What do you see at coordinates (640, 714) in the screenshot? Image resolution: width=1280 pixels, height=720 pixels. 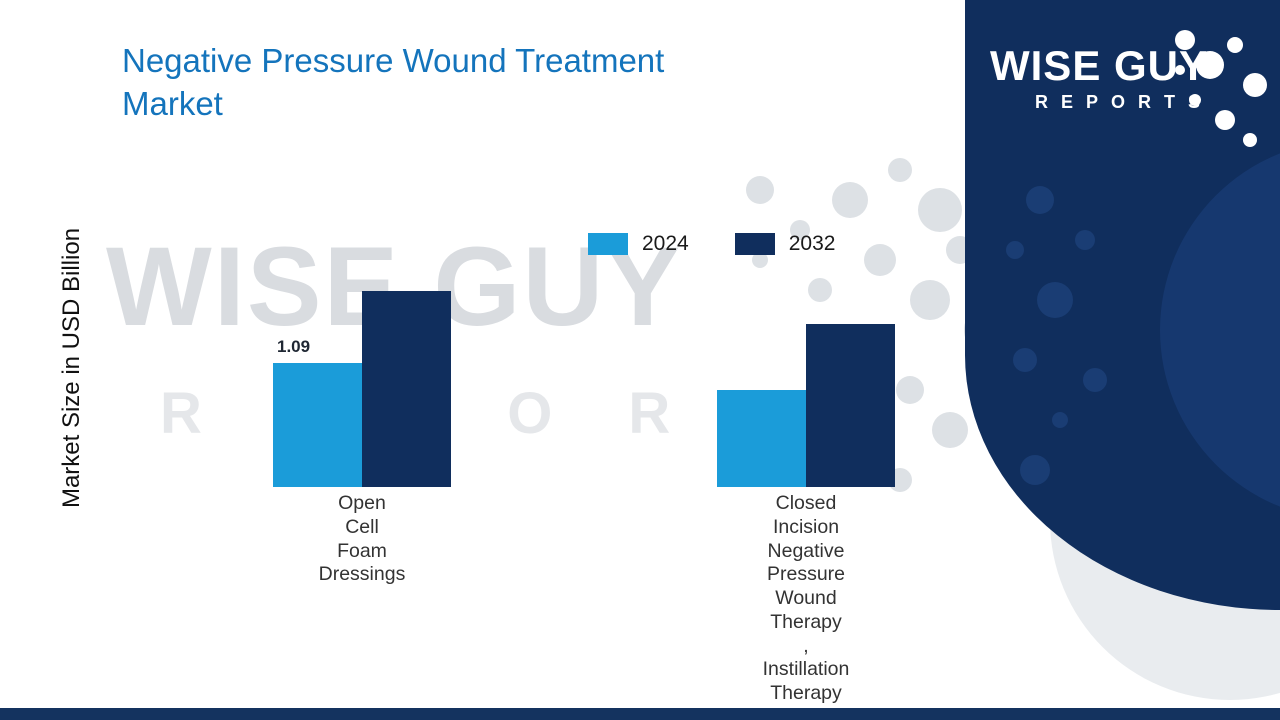 I see `bottom-accent-bar` at bounding box center [640, 714].